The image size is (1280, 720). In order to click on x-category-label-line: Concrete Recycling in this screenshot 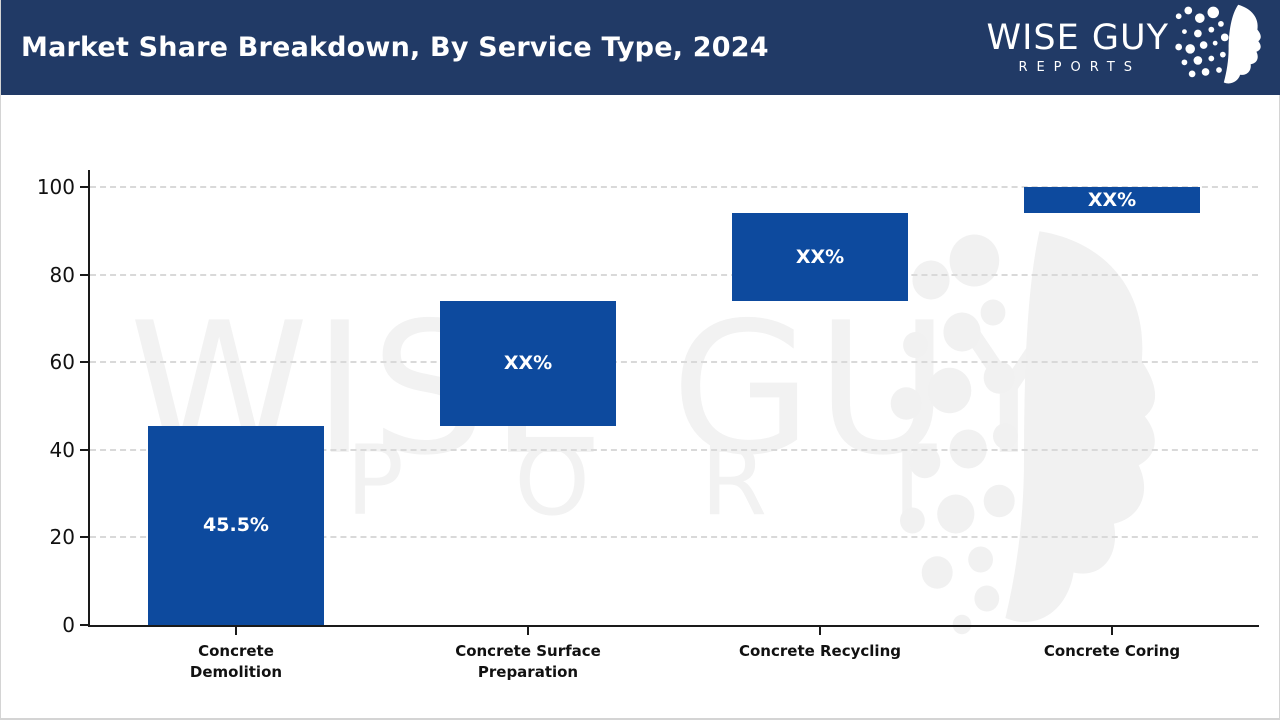, I will do `click(819, 651)`.